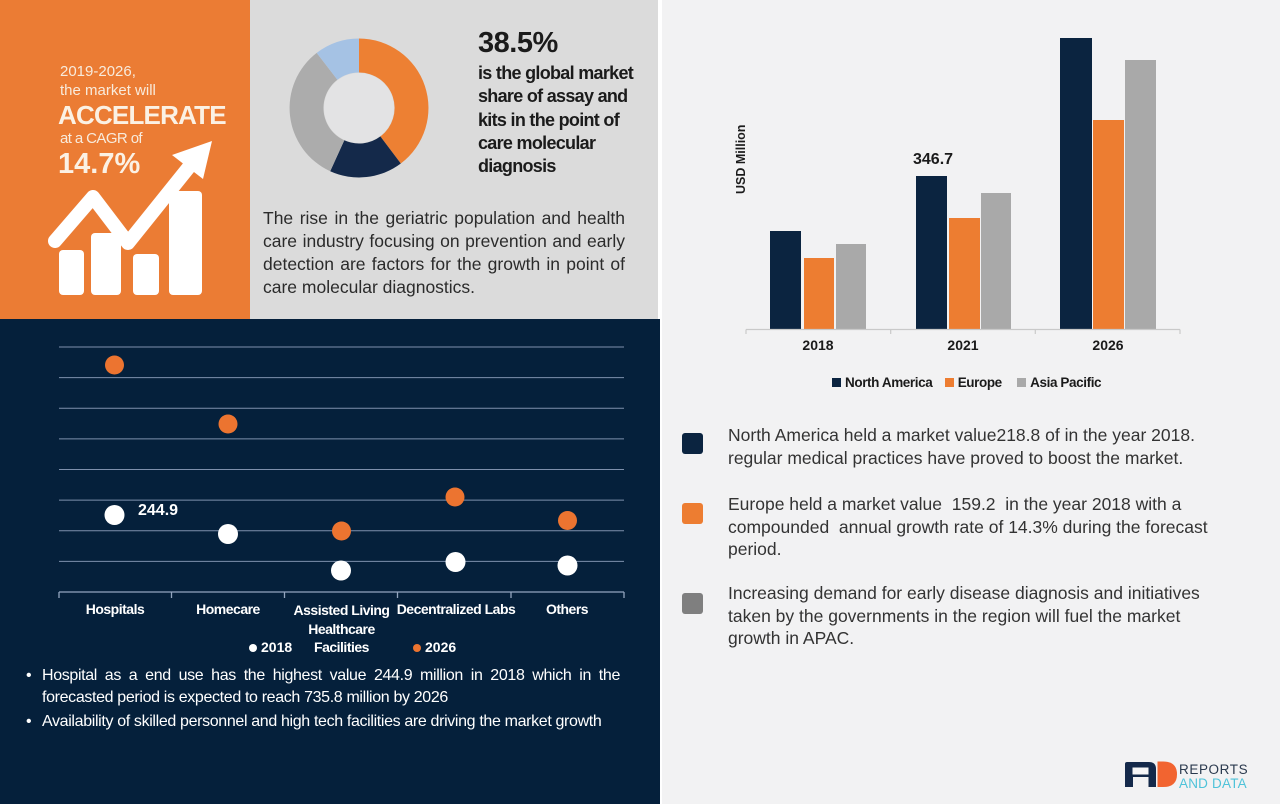  I want to click on svg-text: REPORTS, so click(1213, 769).